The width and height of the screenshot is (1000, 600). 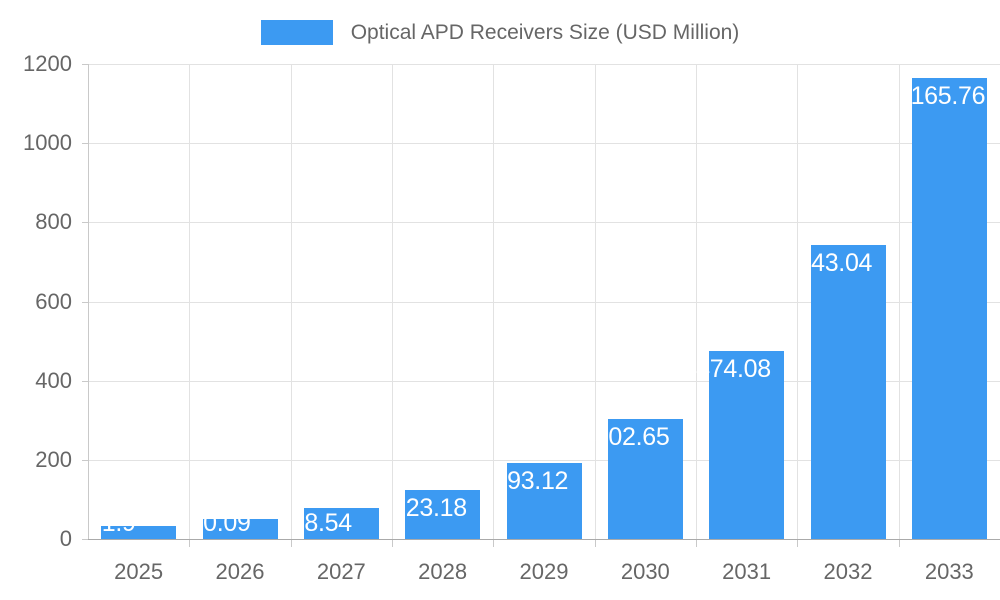 What do you see at coordinates (53, 222) in the screenshot?
I see `y-axis-tick-label: 800` at bounding box center [53, 222].